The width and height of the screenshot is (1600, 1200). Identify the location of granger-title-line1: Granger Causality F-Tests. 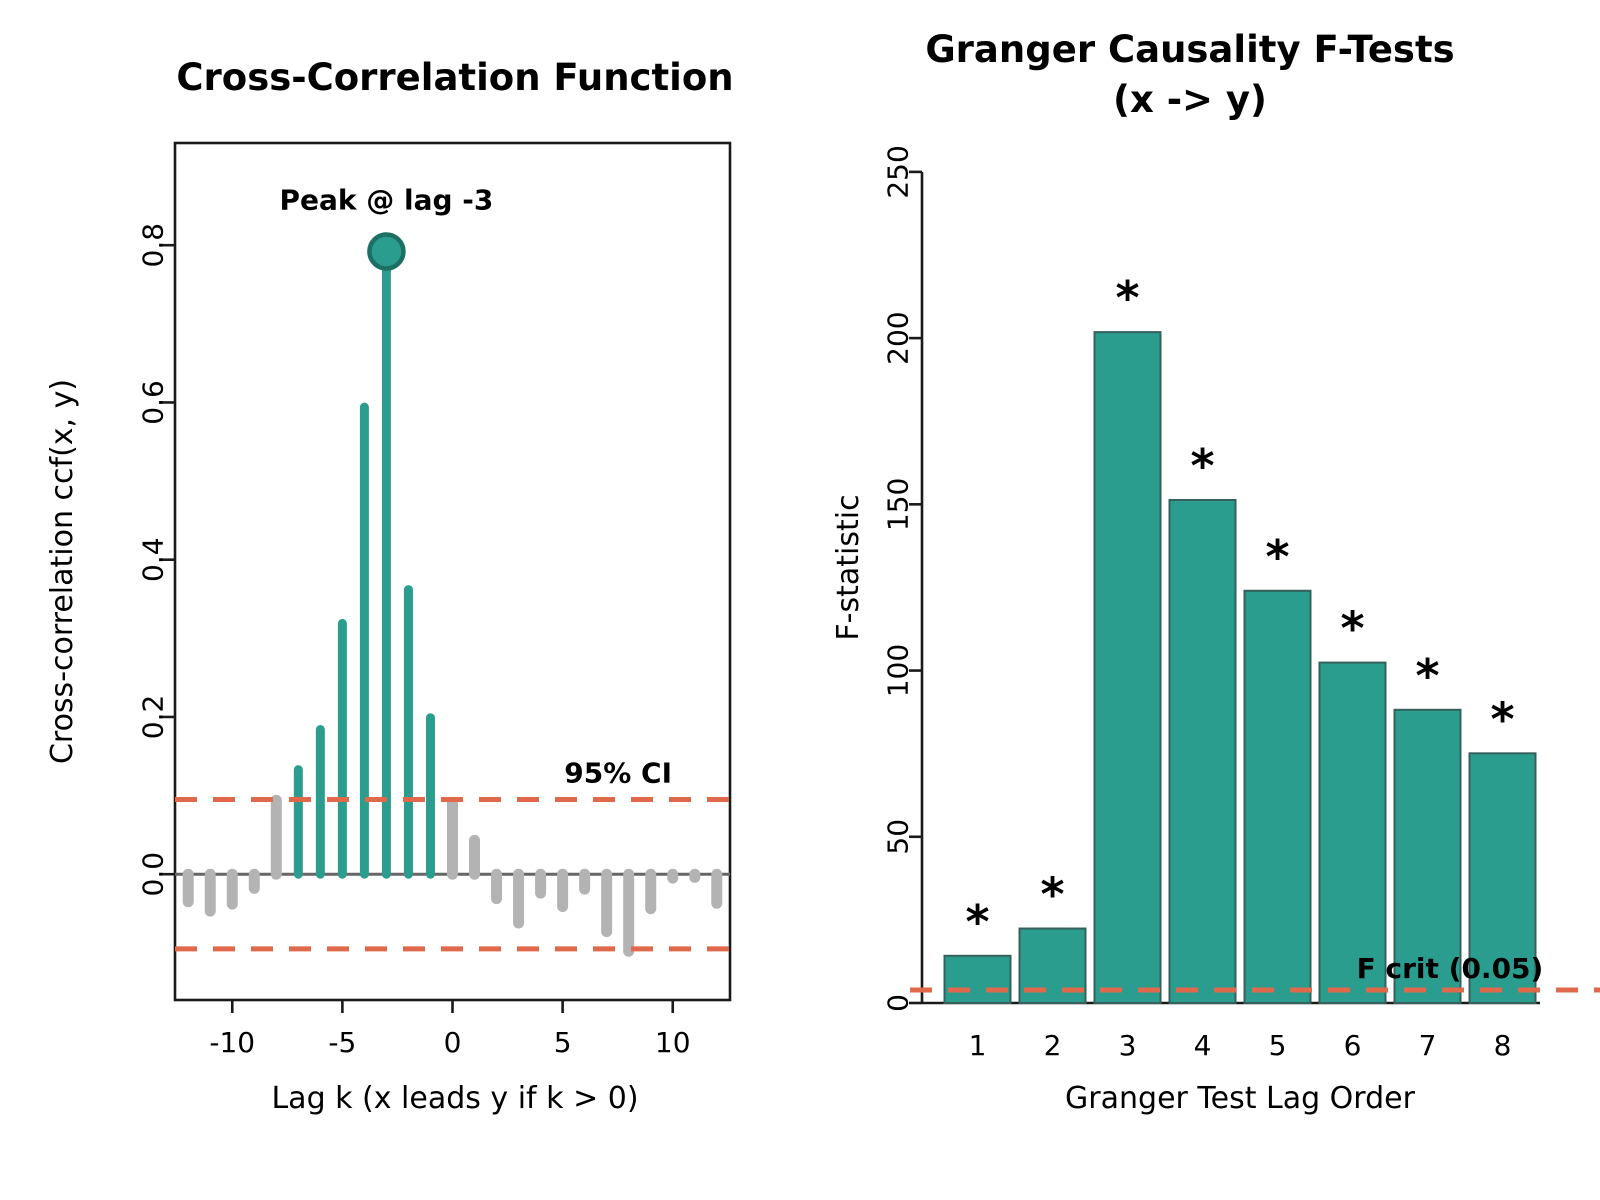
(1189, 49).